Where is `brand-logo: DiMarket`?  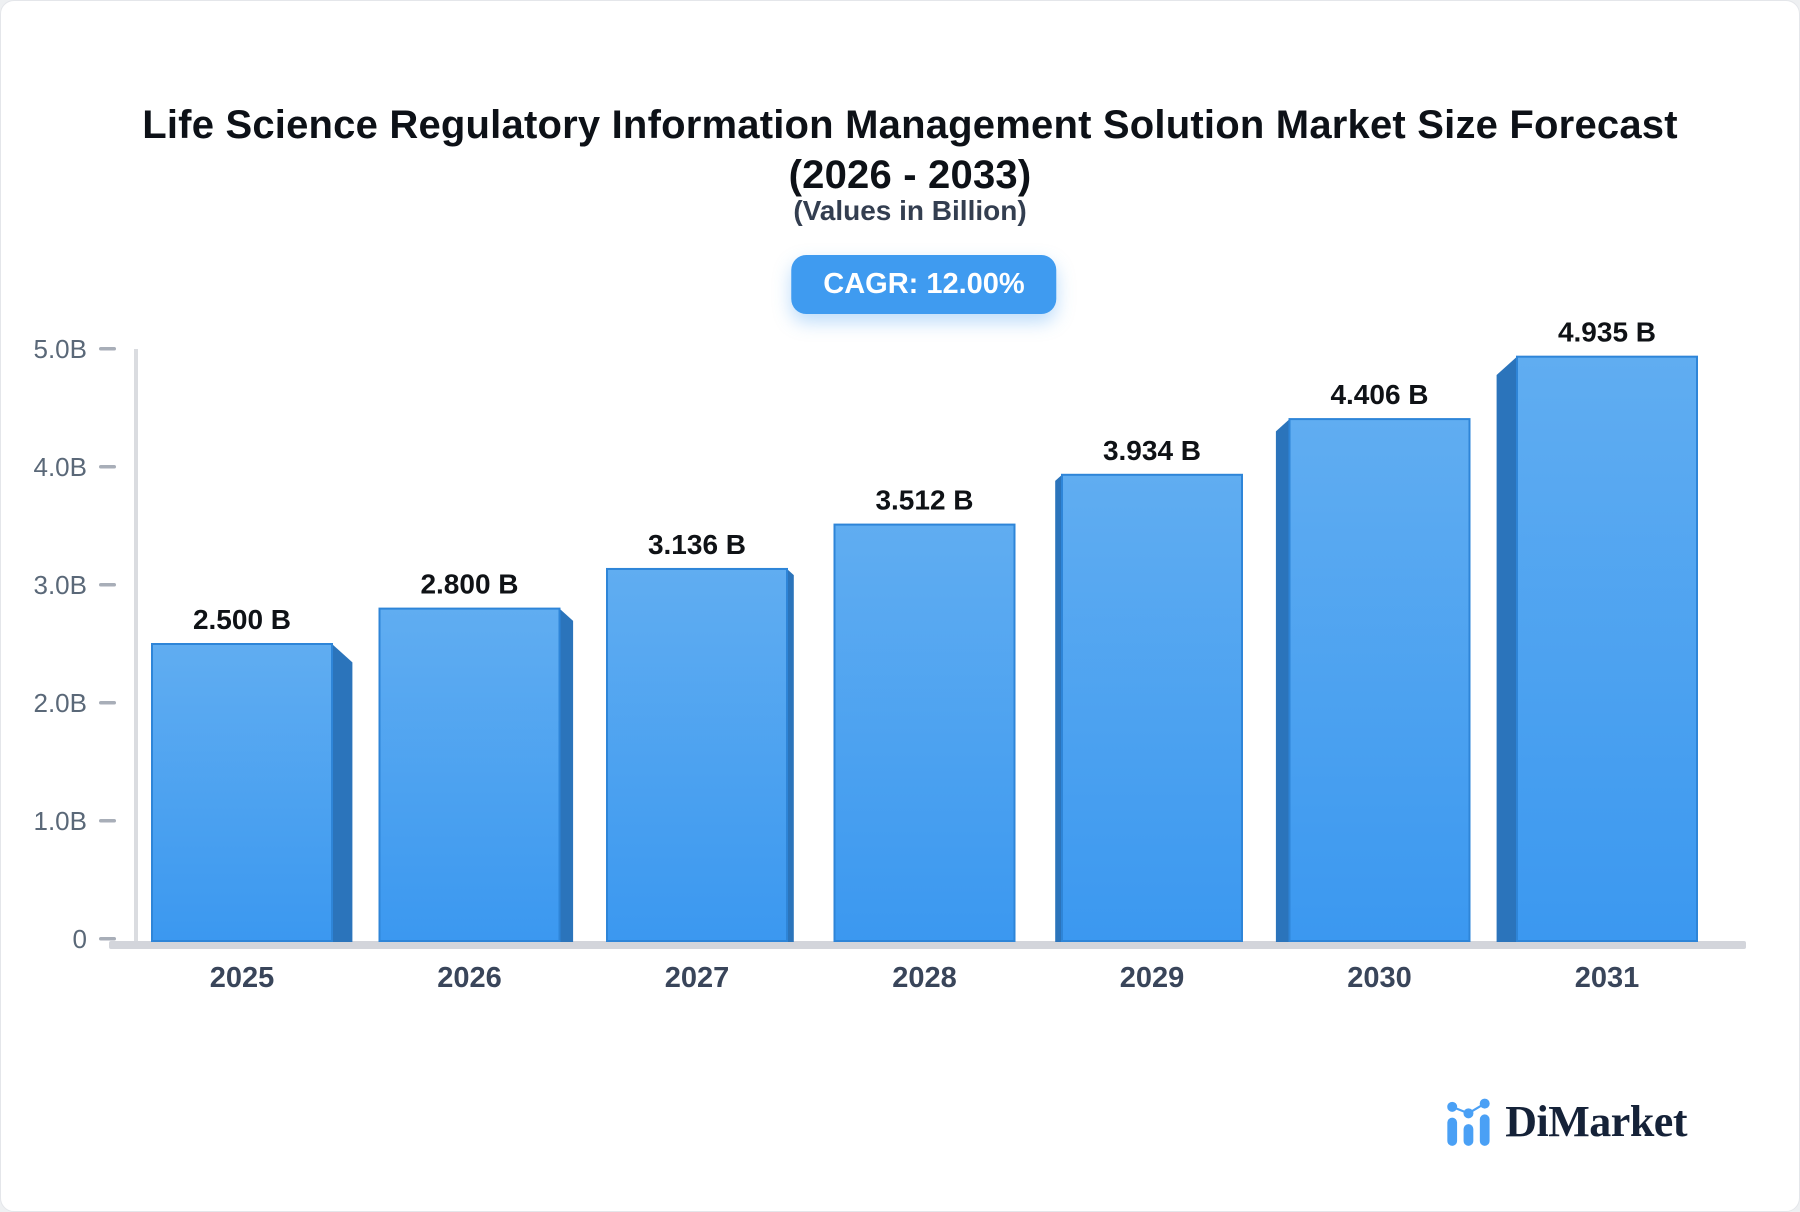
brand-logo: DiMarket is located at coordinates (1566, 1122).